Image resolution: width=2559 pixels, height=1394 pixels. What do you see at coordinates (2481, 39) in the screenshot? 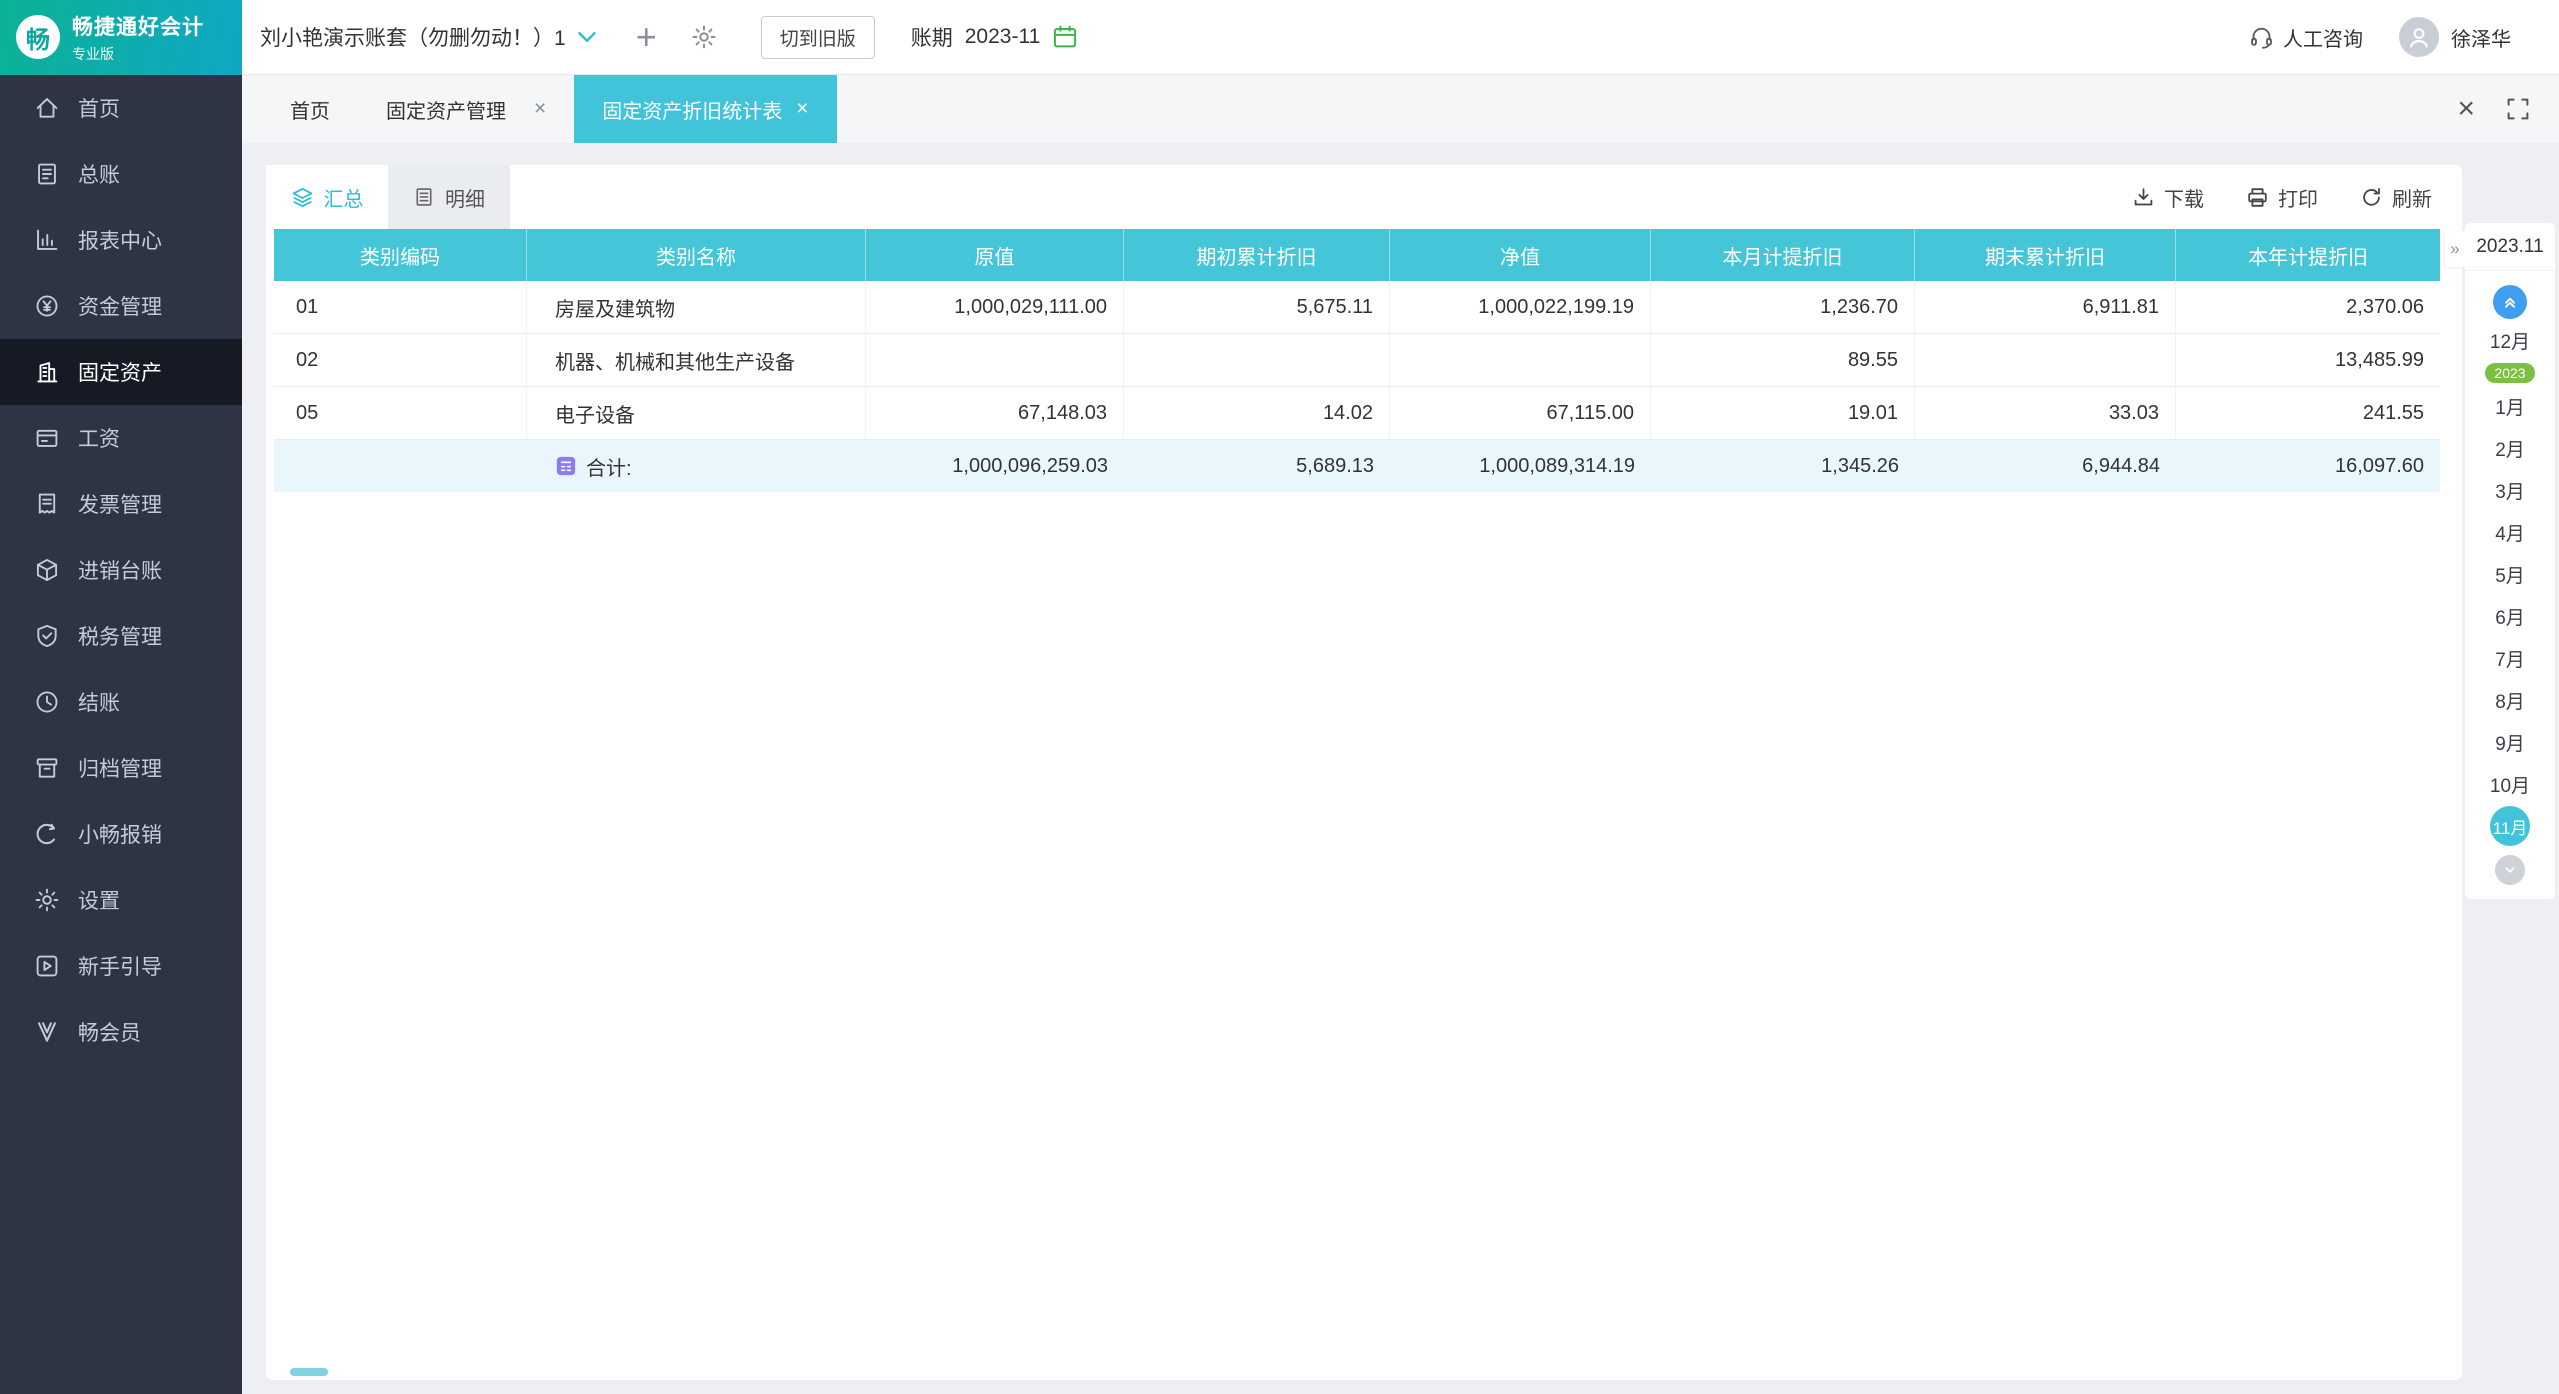
I see `username: 徐泽华` at bounding box center [2481, 39].